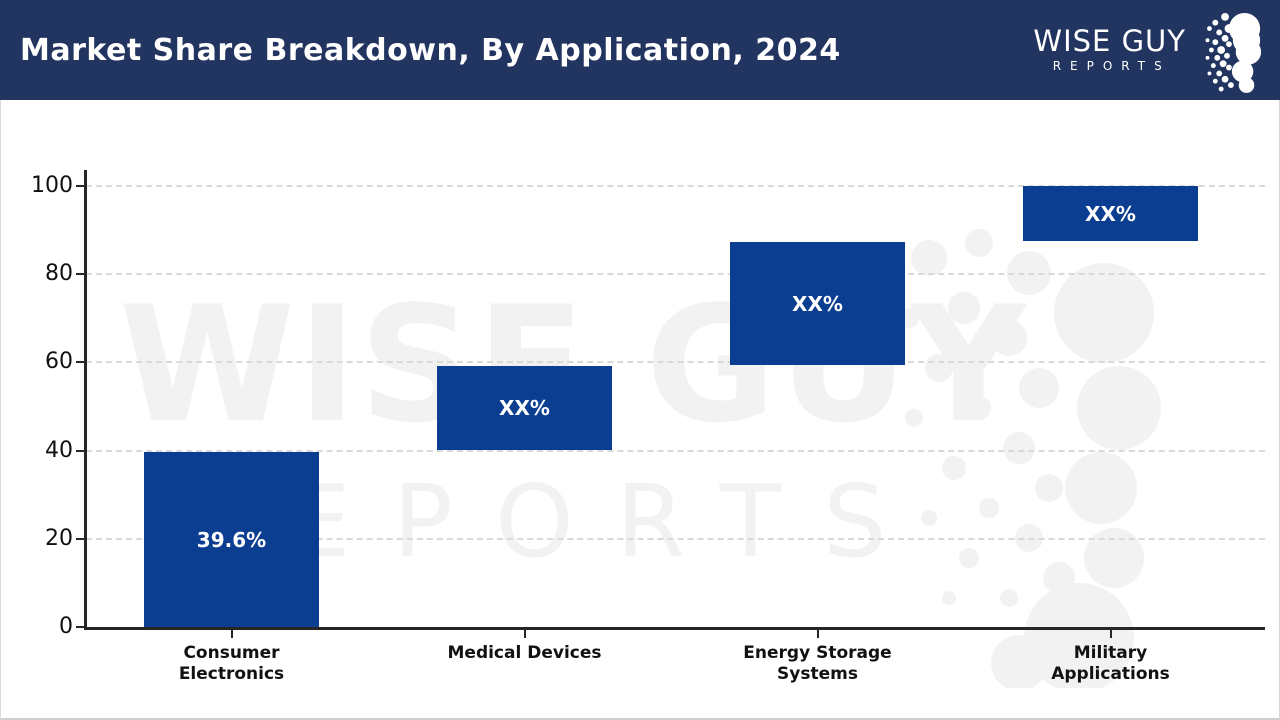 The height and width of the screenshot is (720, 1280). I want to click on y-tick-label: 20, so click(59, 538).